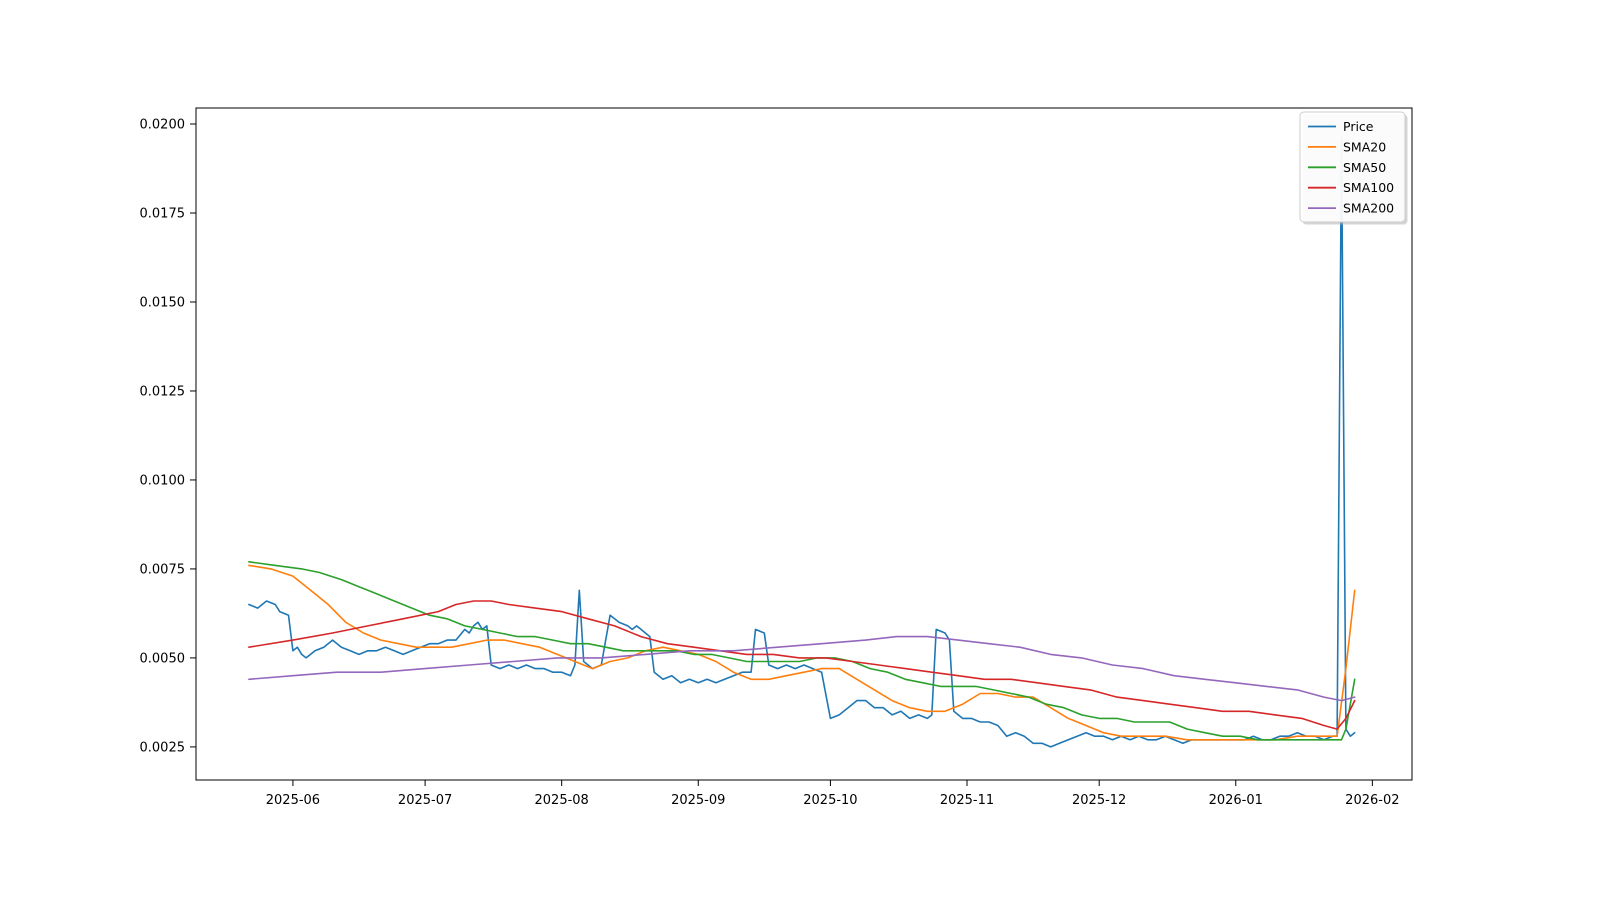 The width and height of the screenshot is (1600, 904). What do you see at coordinates (163, 125) in the screenshot?
I see `y-tick-label: 0.0200` at bounding box center [163, 125].